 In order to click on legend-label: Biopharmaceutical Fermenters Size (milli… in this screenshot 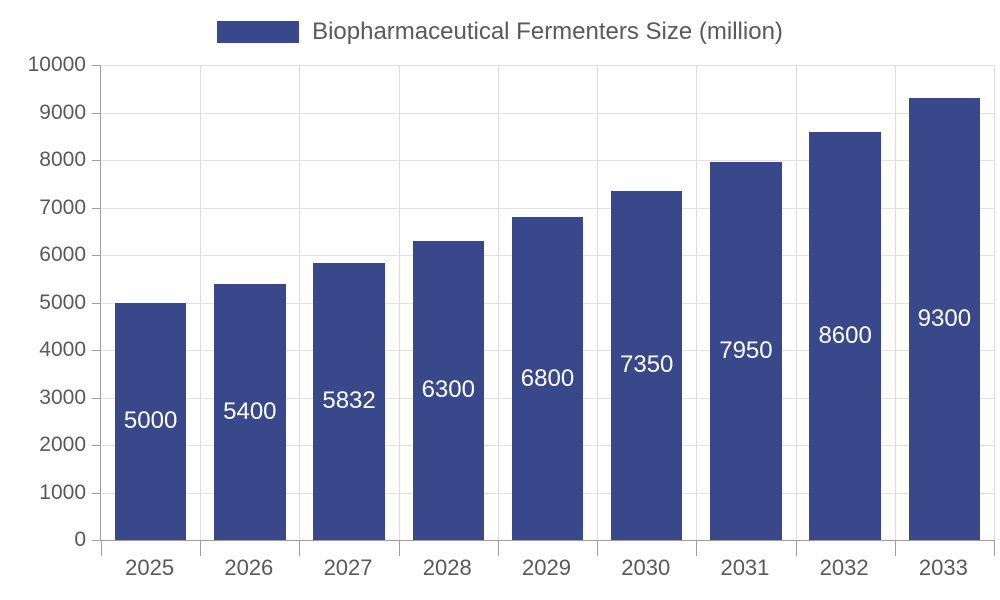, I will do `click(547, 31)`.